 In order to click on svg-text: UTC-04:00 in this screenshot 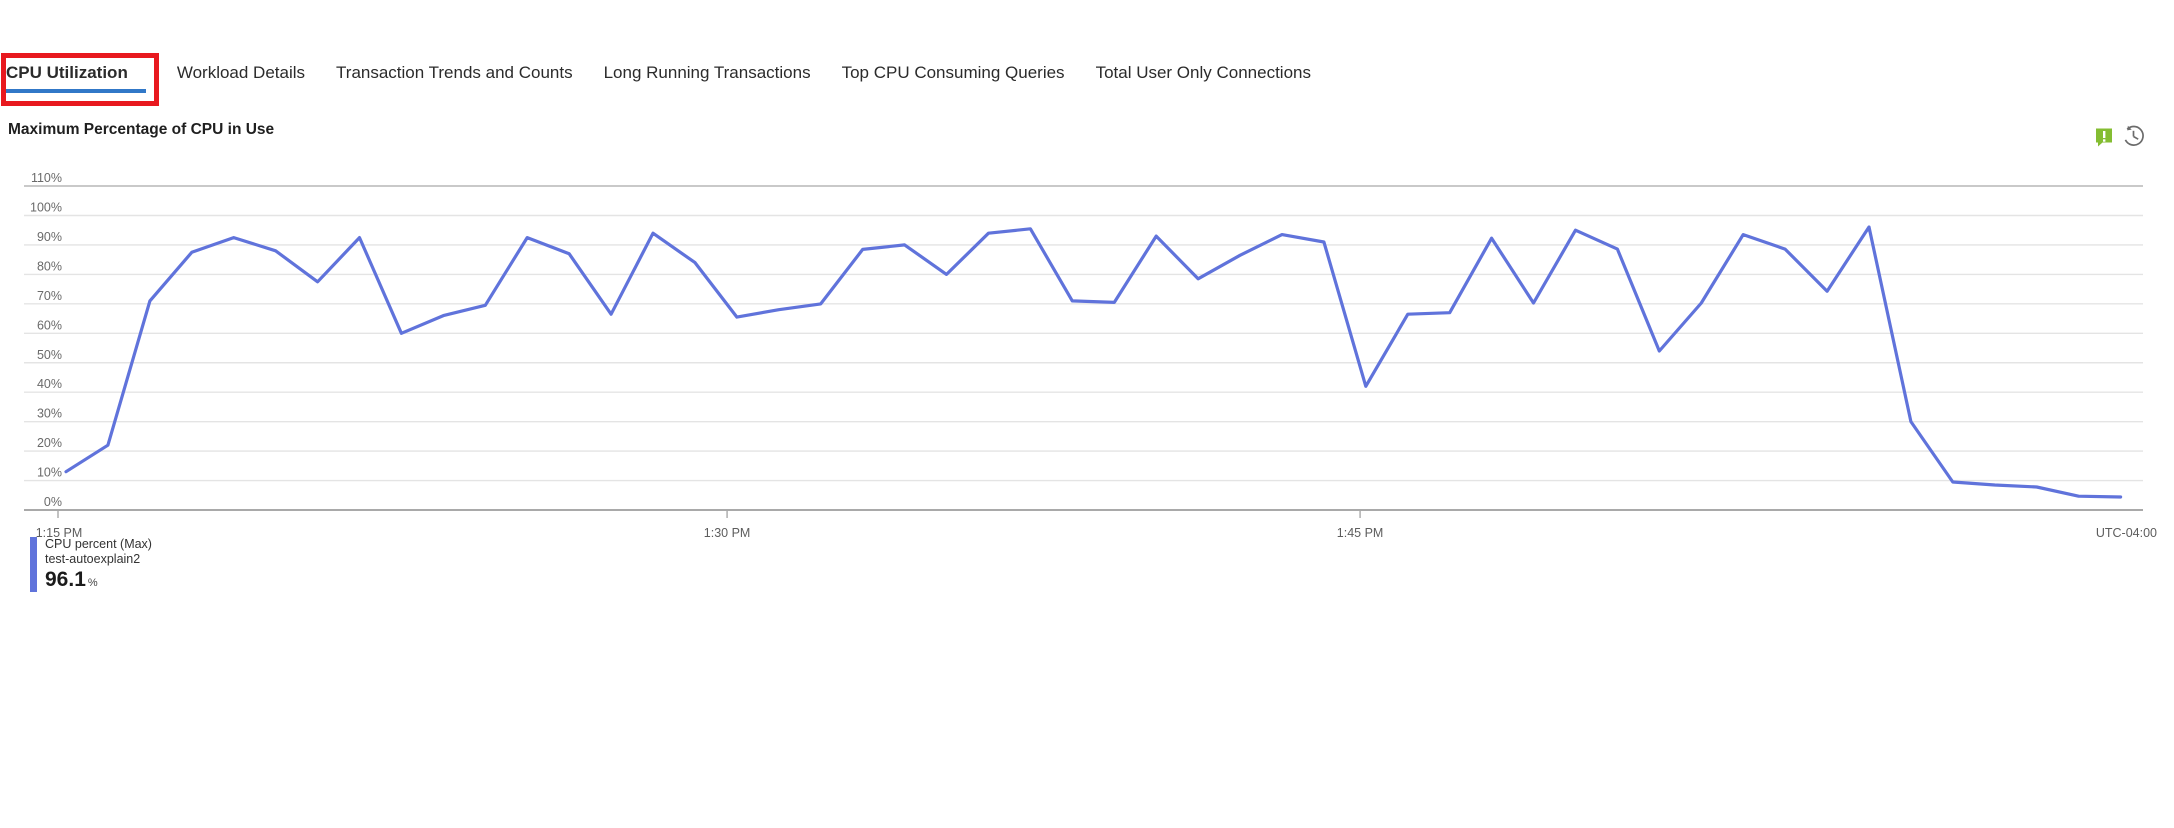, I will do `click(2126, 533)`.